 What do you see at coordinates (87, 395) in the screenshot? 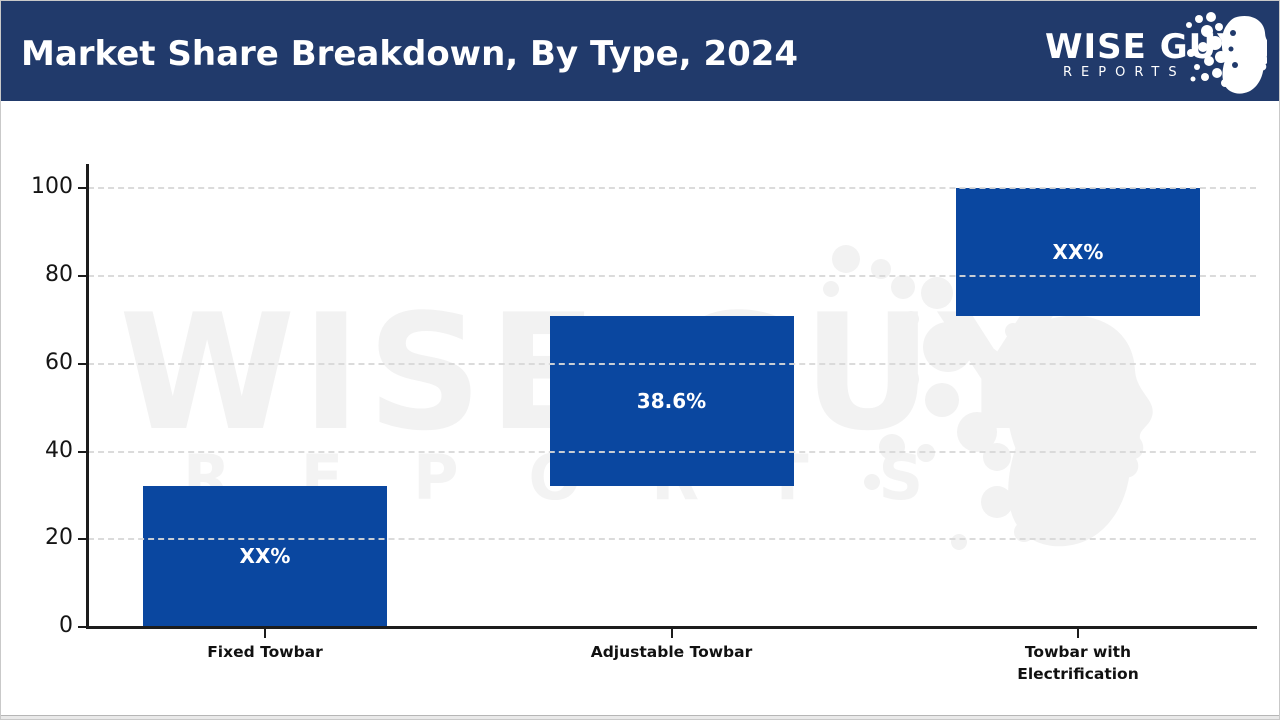
I see `y-axis` at bounding box center [87, 395].